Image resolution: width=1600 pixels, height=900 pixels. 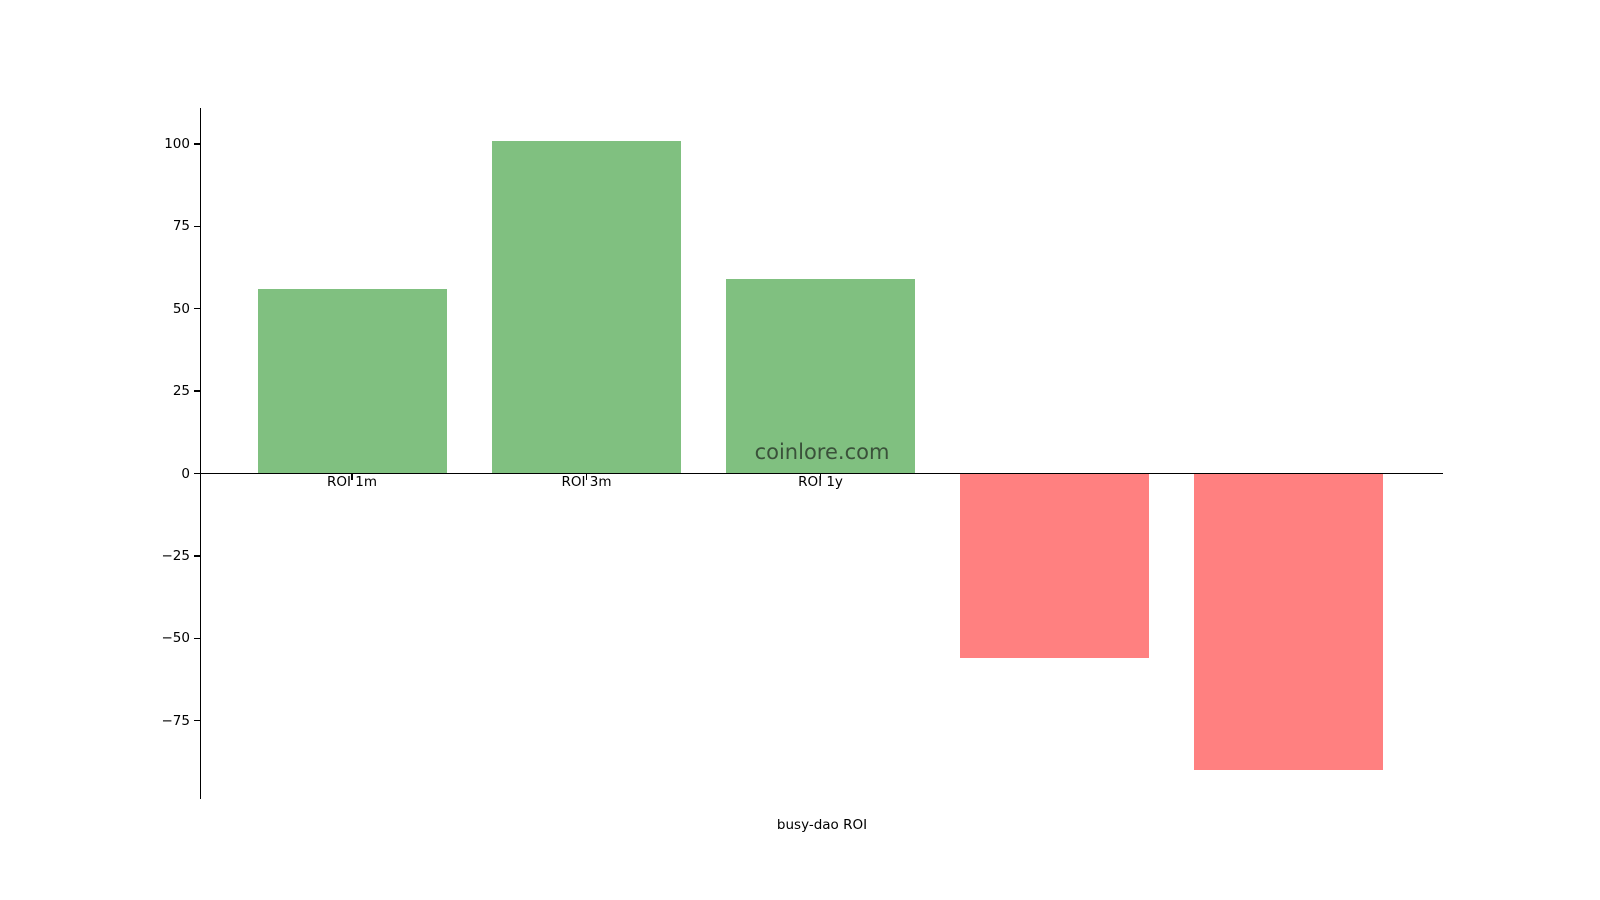 What do you see at coordinates (586, 307) in the screenshot?
I see `bar-ROI 3m` at bounding box center [586, 307].